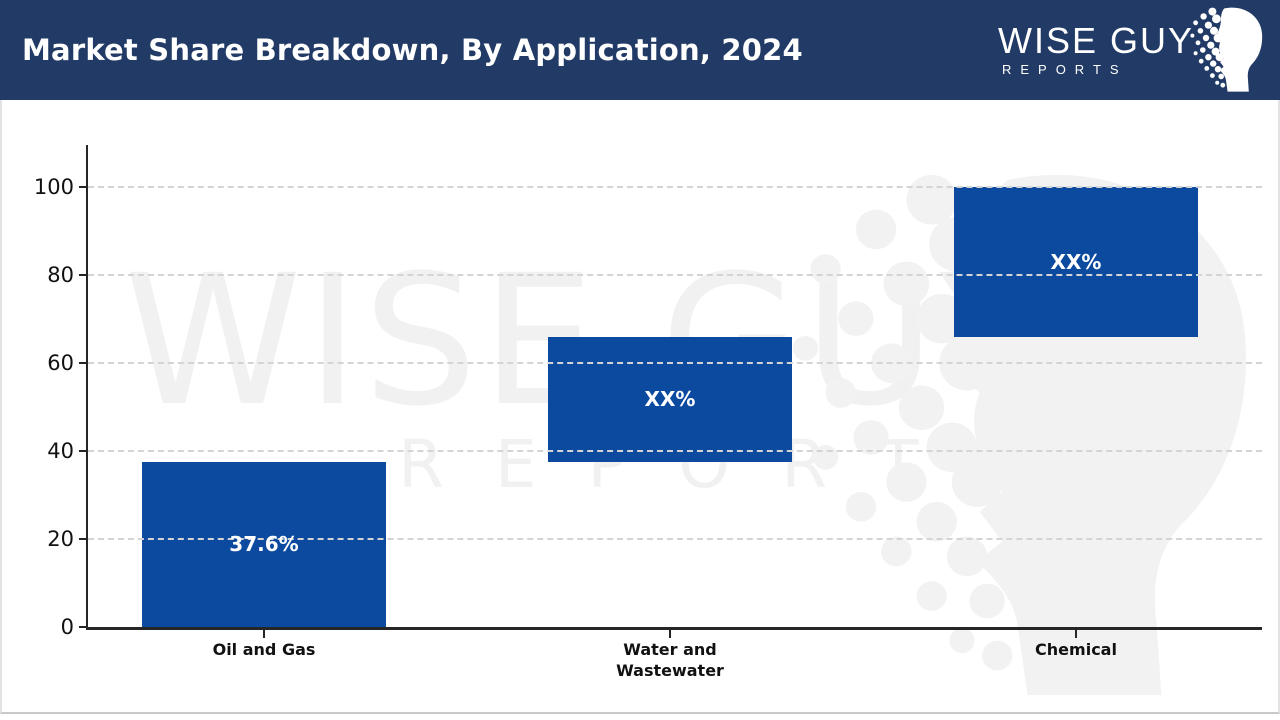 Image resolution: width=1280 pixels, height=720 pixels. I want to click on logo-face-icon, so click(1226, 49).